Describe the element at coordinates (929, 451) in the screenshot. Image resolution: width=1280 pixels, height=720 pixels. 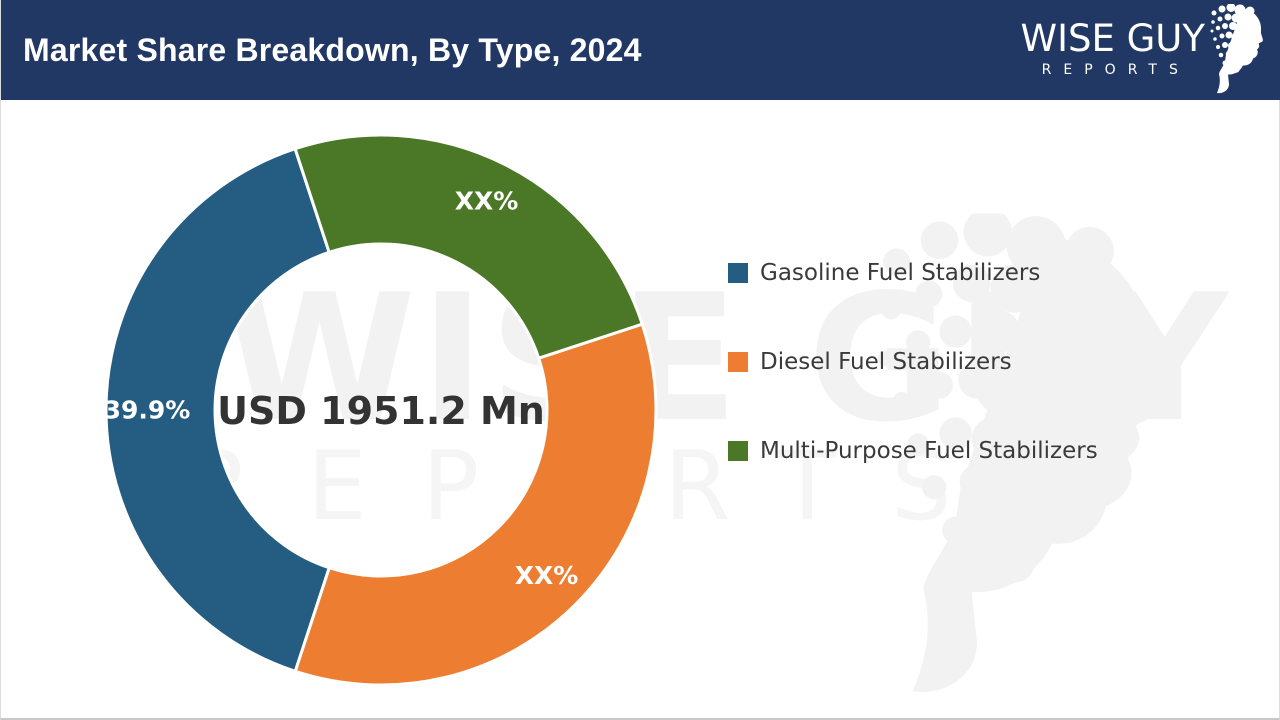
I see `legend-label-multipurpose: Multi-Purpose Fuel Stabilizers` at that location.